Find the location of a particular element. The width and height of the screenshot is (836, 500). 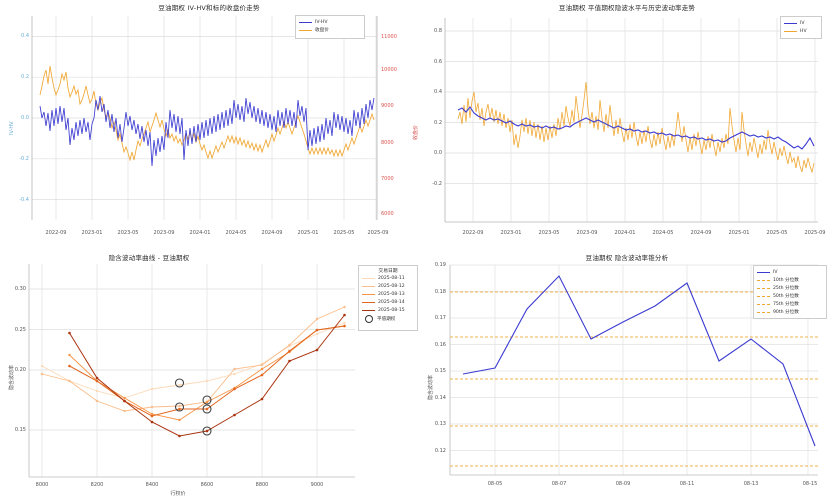

x-tick: 8400 is located at coordinates (152, 485).